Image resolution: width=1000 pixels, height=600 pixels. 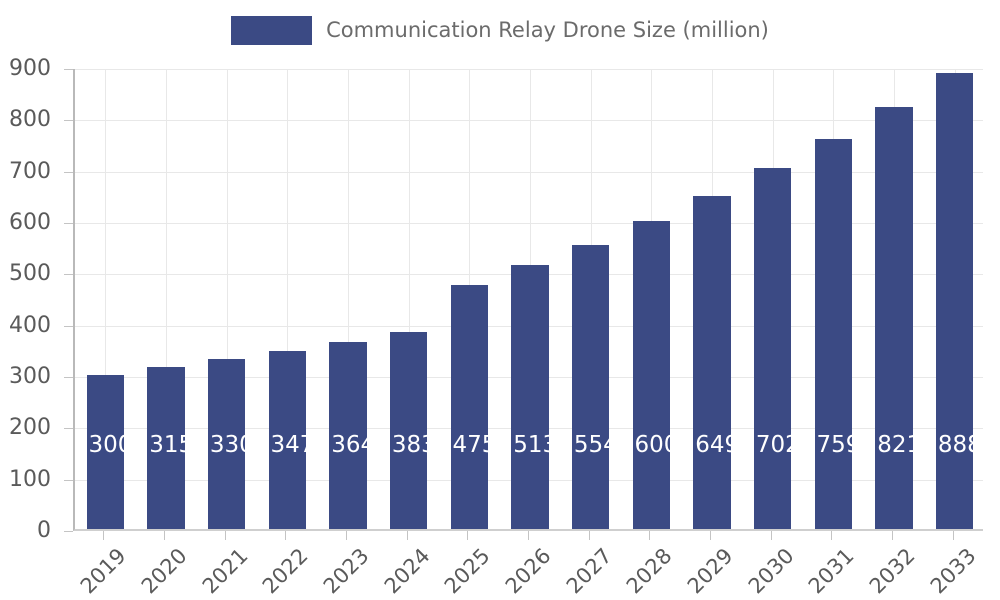 I want to click on bar-value-label: 554.1, so click(x=591, y=445).